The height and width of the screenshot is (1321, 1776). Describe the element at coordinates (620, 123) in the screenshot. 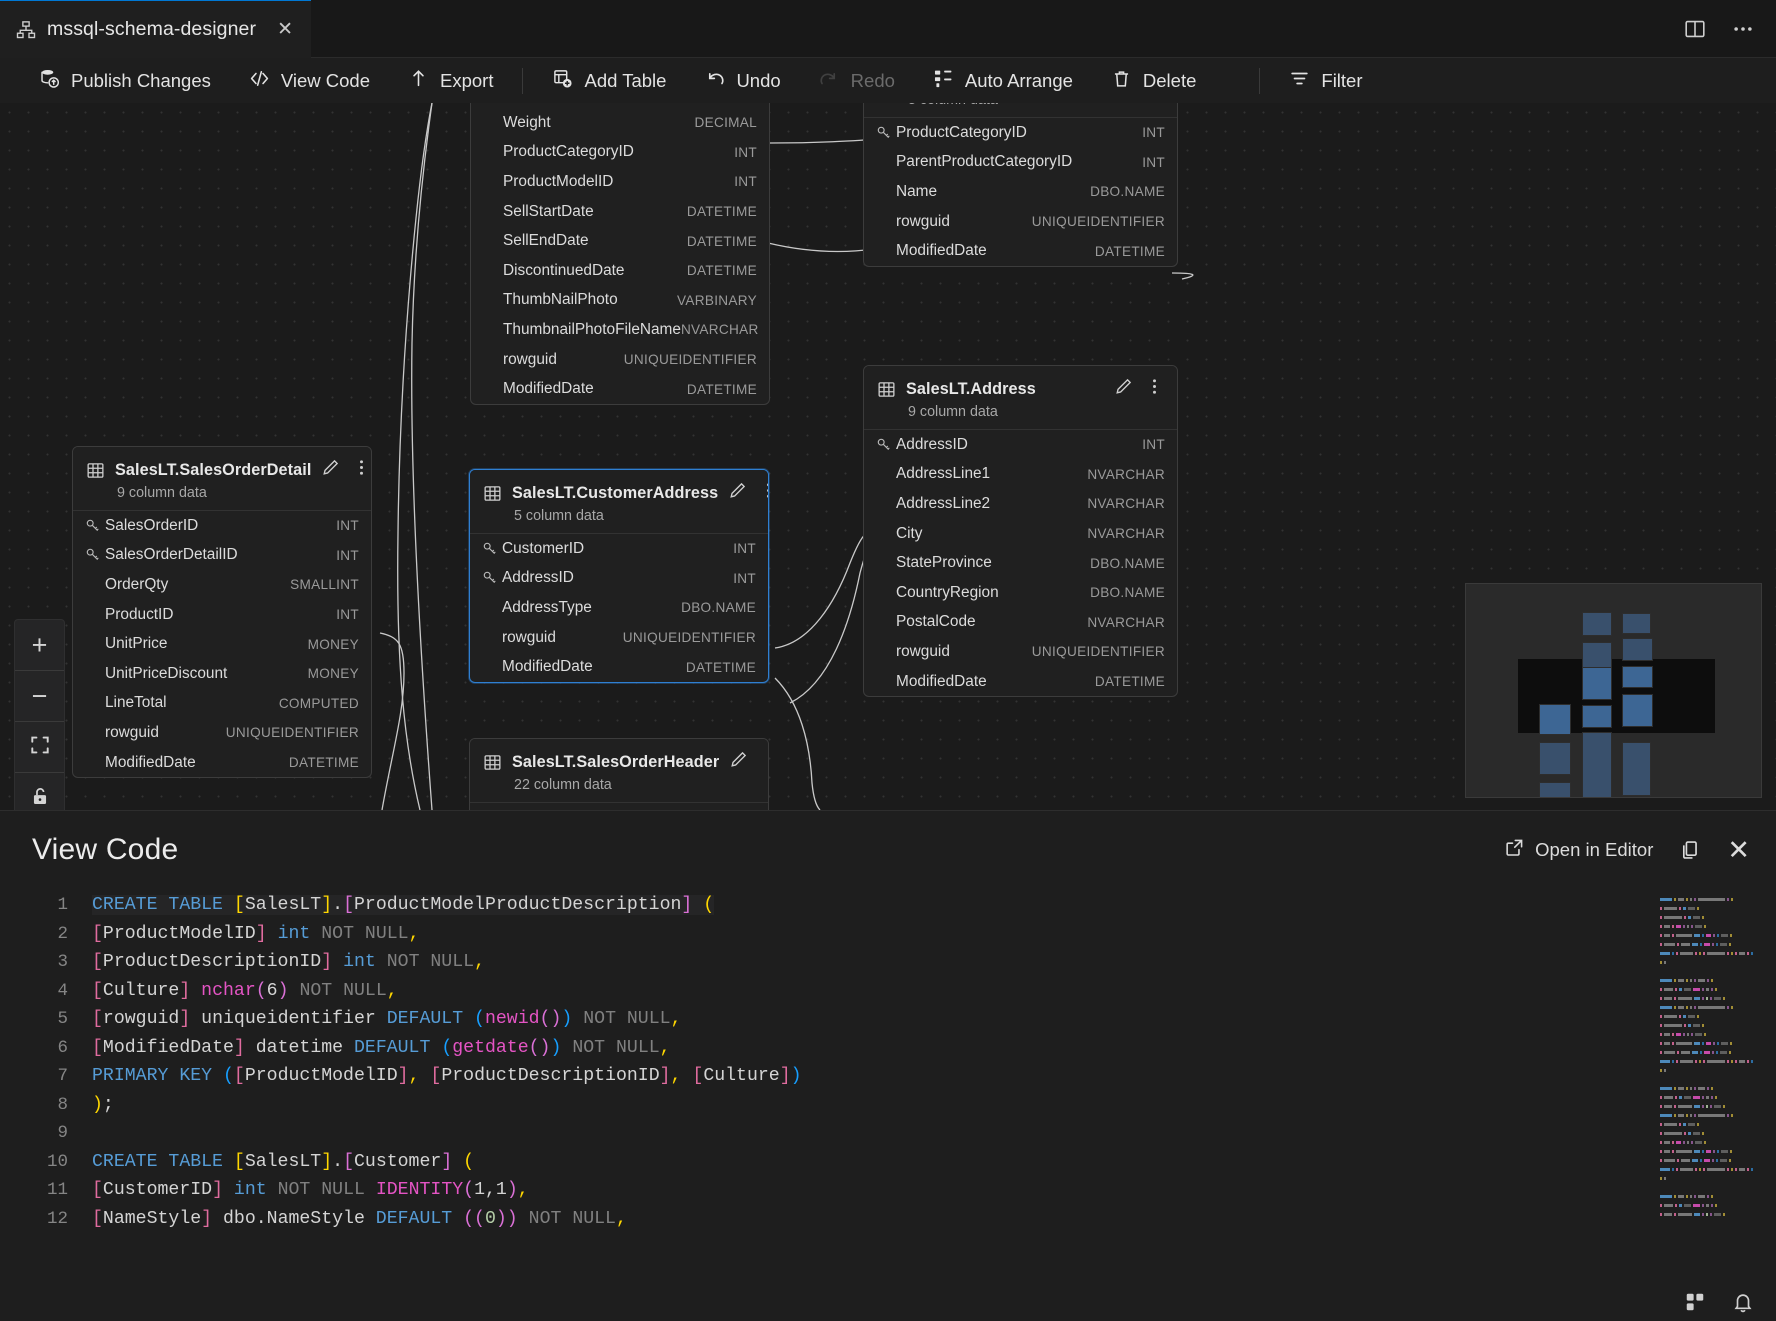

I see `table-column-row: Weight DECIMAL` at that location.